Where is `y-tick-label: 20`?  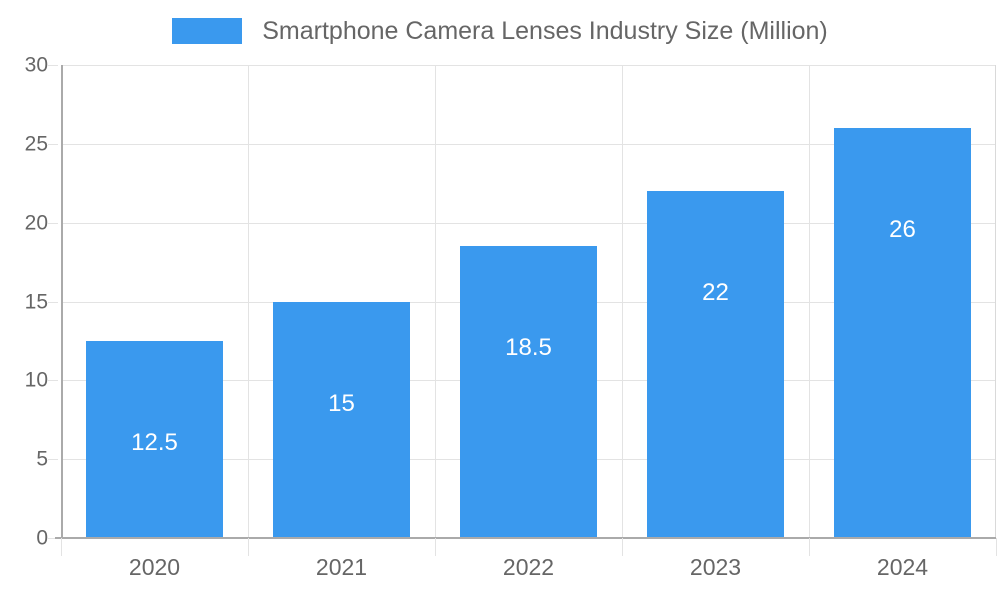 y-tick-label: 20 is located at coordinates (36, 223).